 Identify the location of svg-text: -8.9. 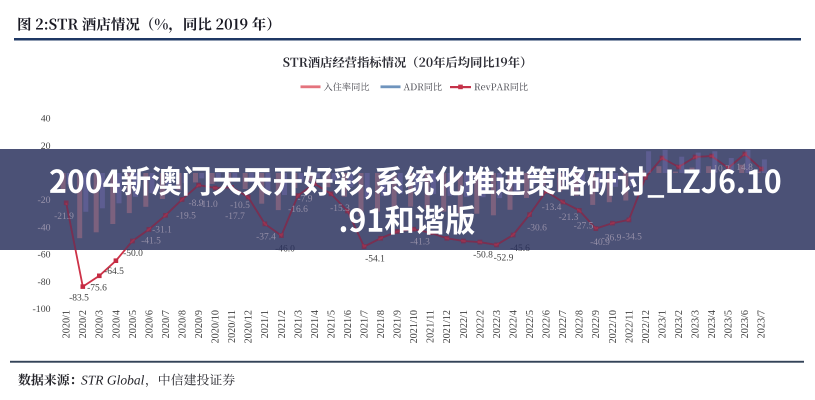
(195, 204).